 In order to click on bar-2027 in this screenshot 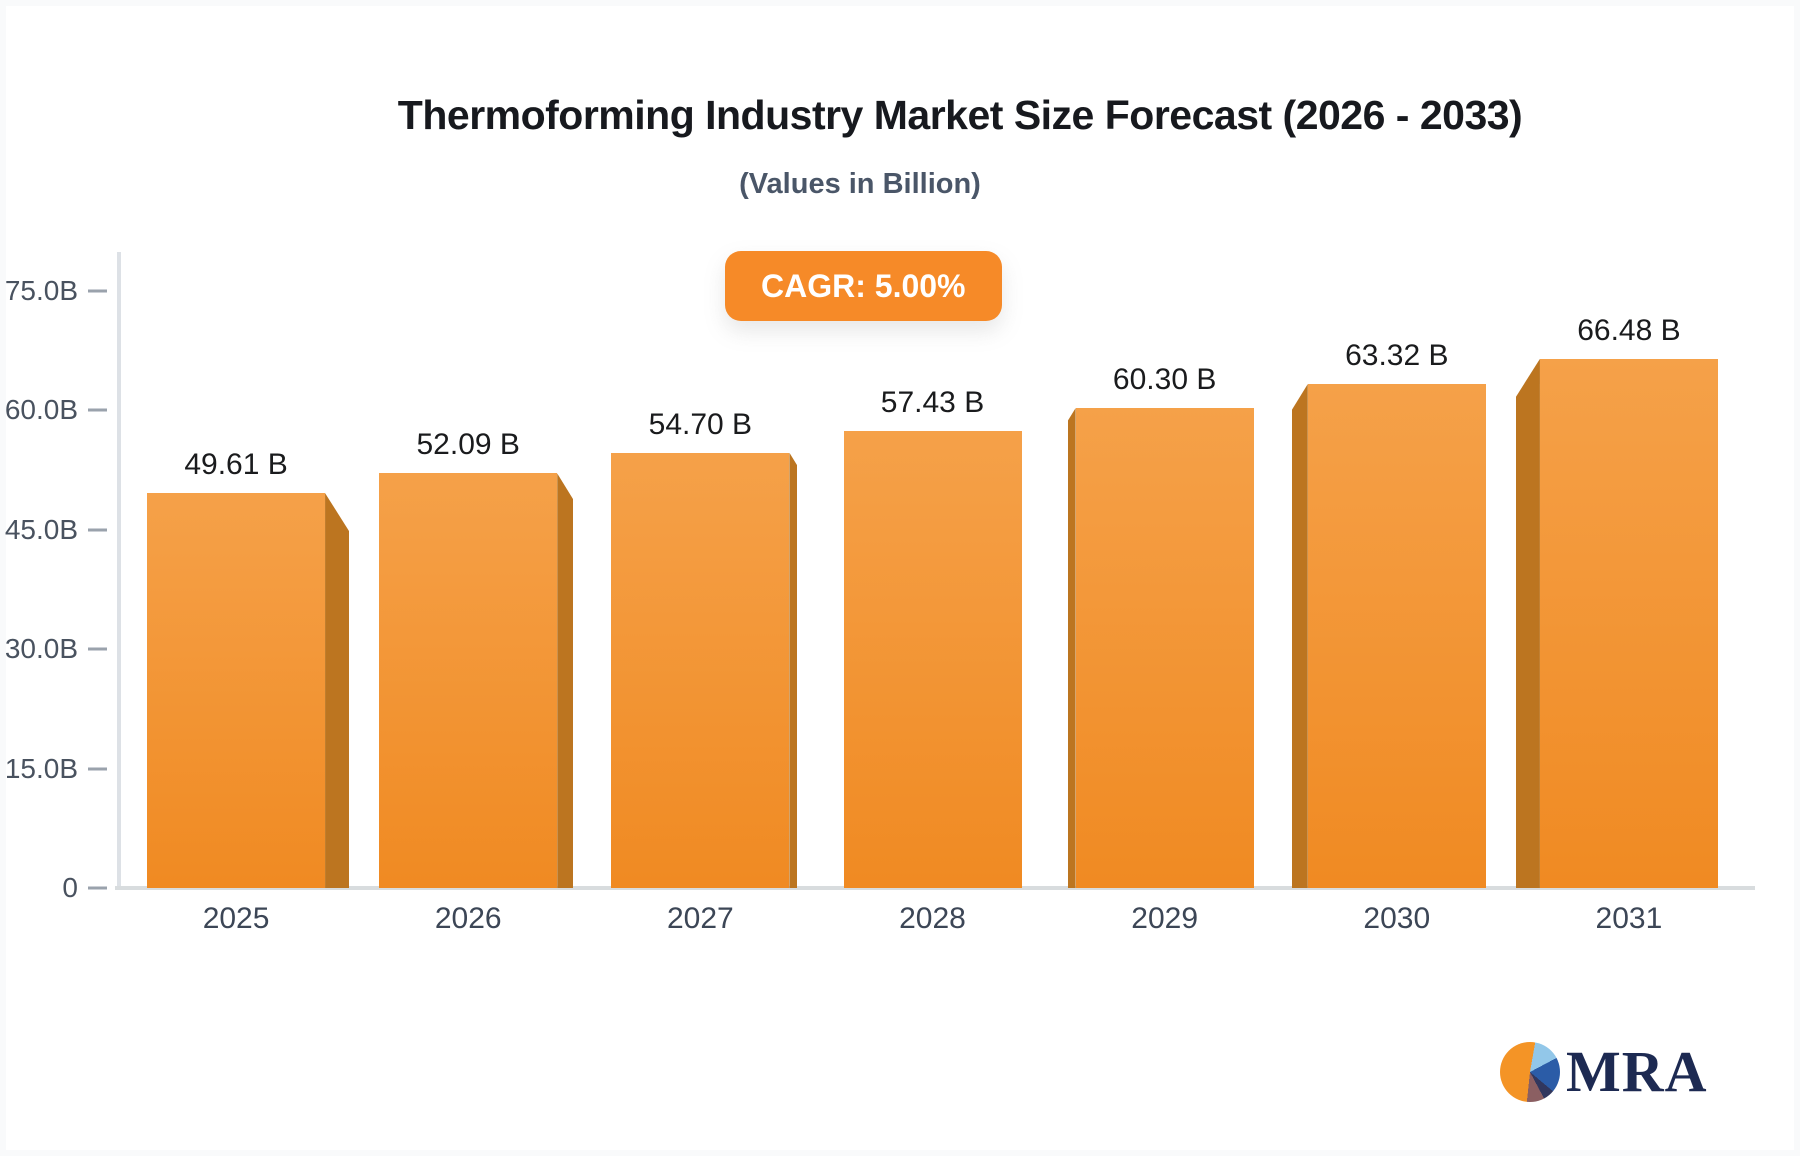, I will do `click(700, 670)`.